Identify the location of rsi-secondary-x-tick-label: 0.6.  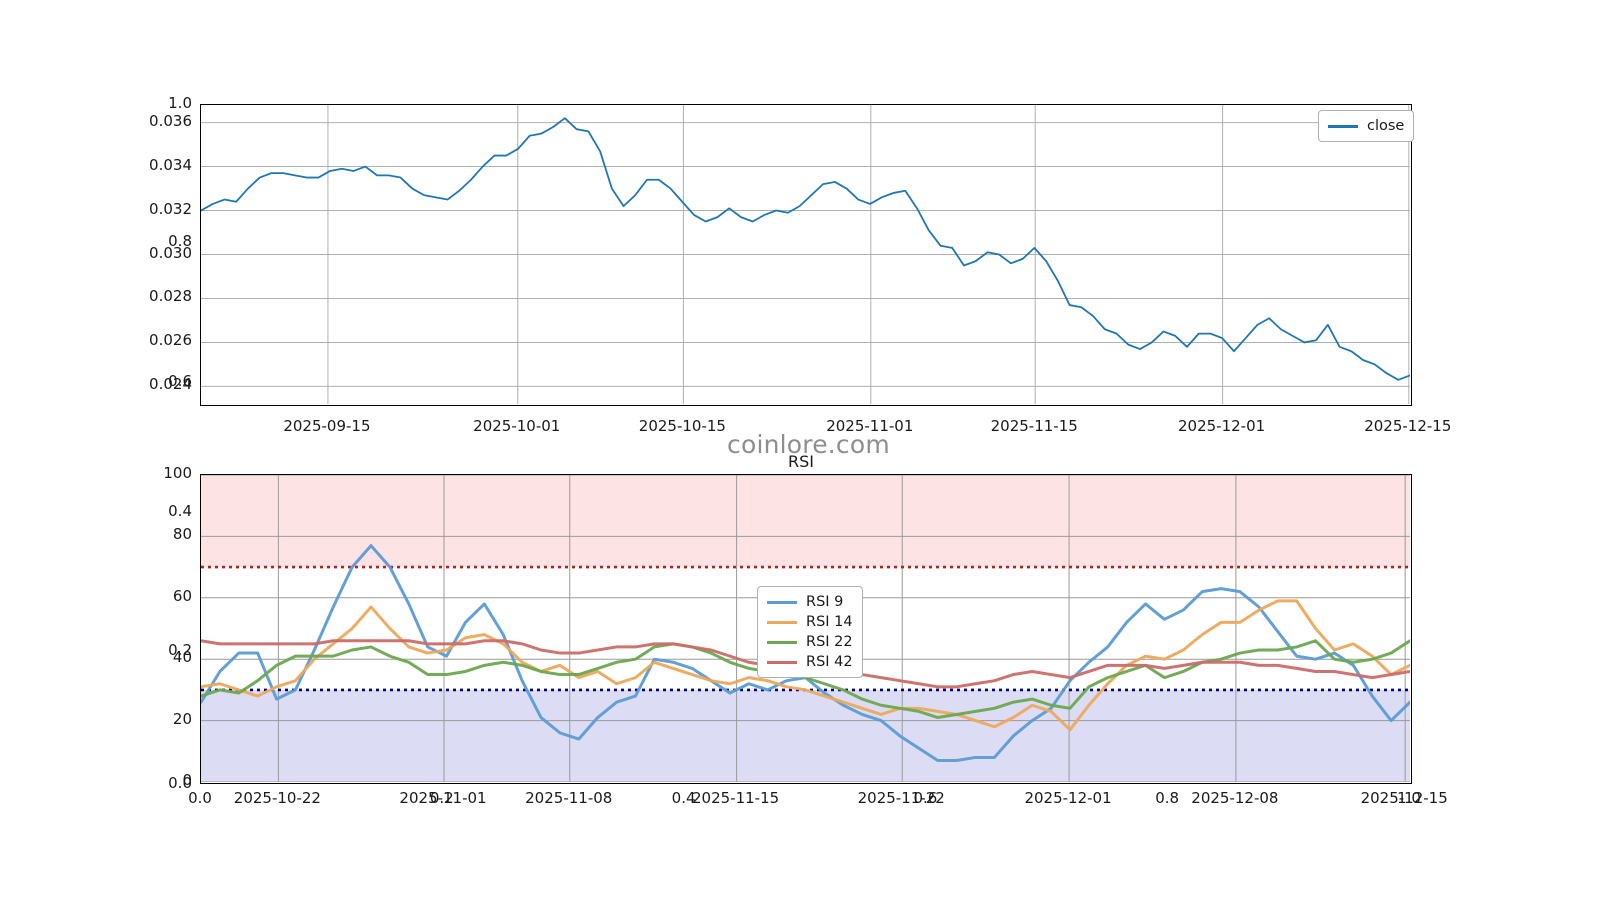
(925, 798).